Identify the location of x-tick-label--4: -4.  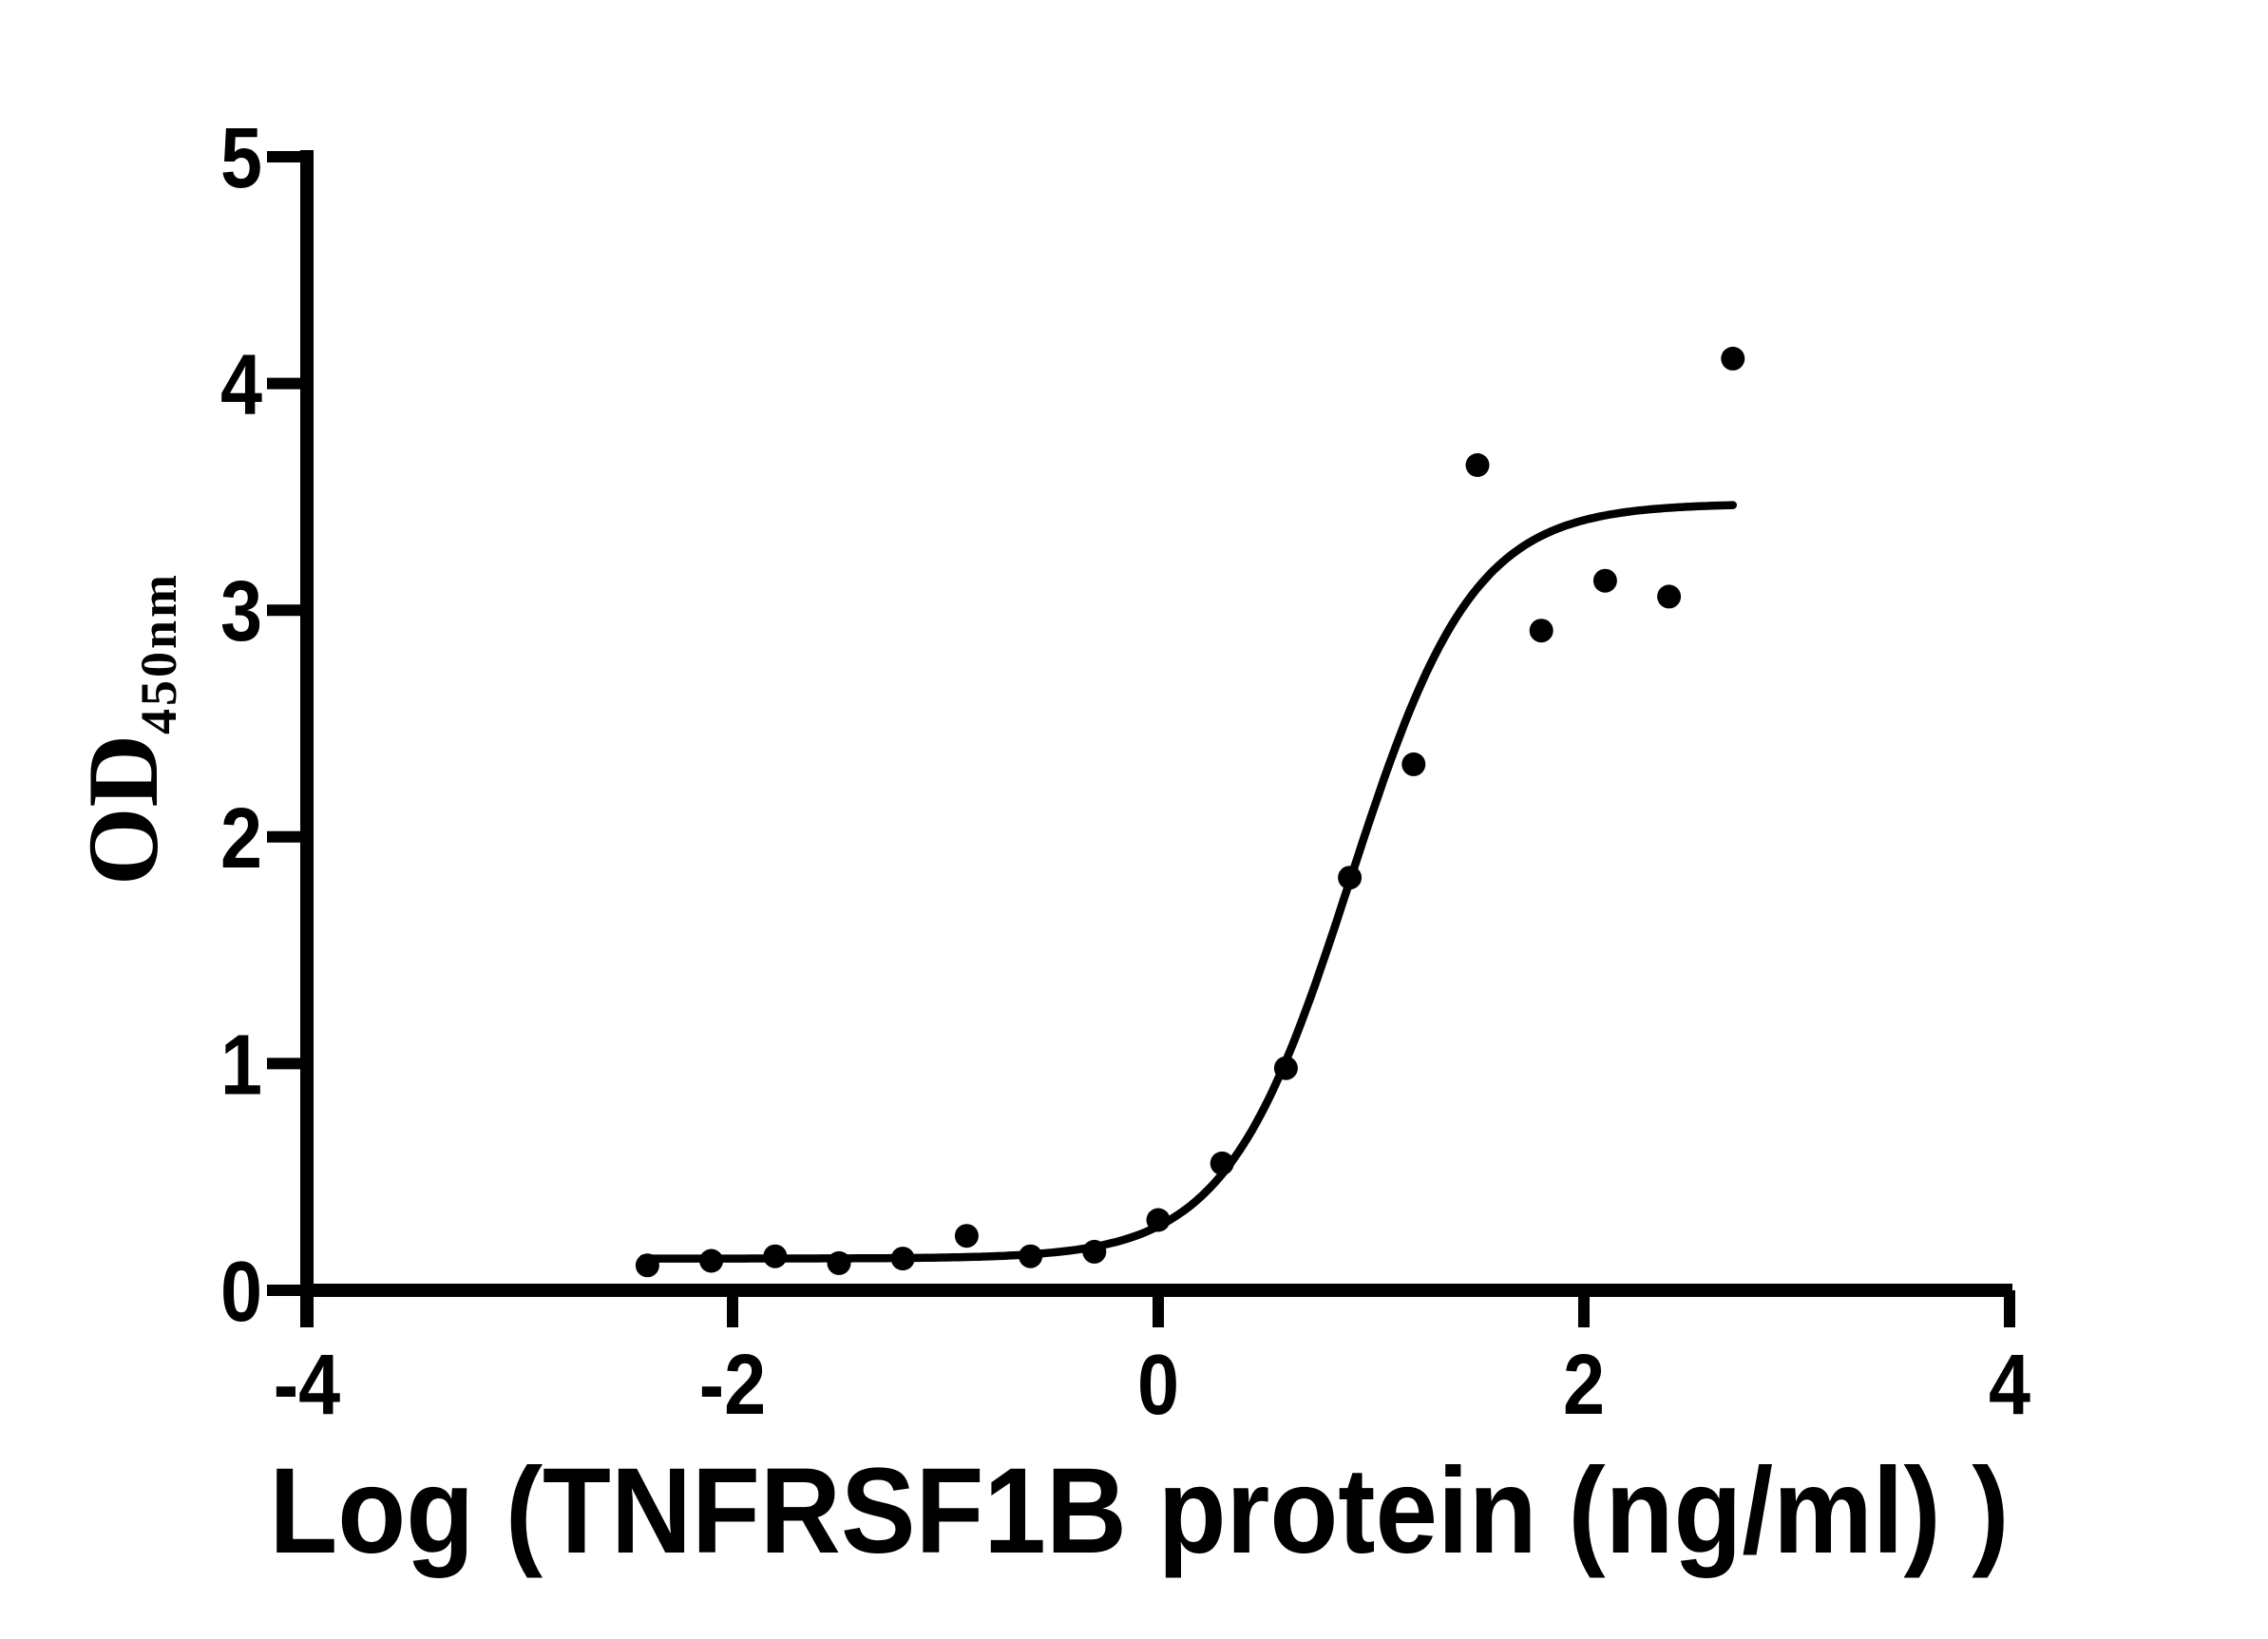
(307, 1384).